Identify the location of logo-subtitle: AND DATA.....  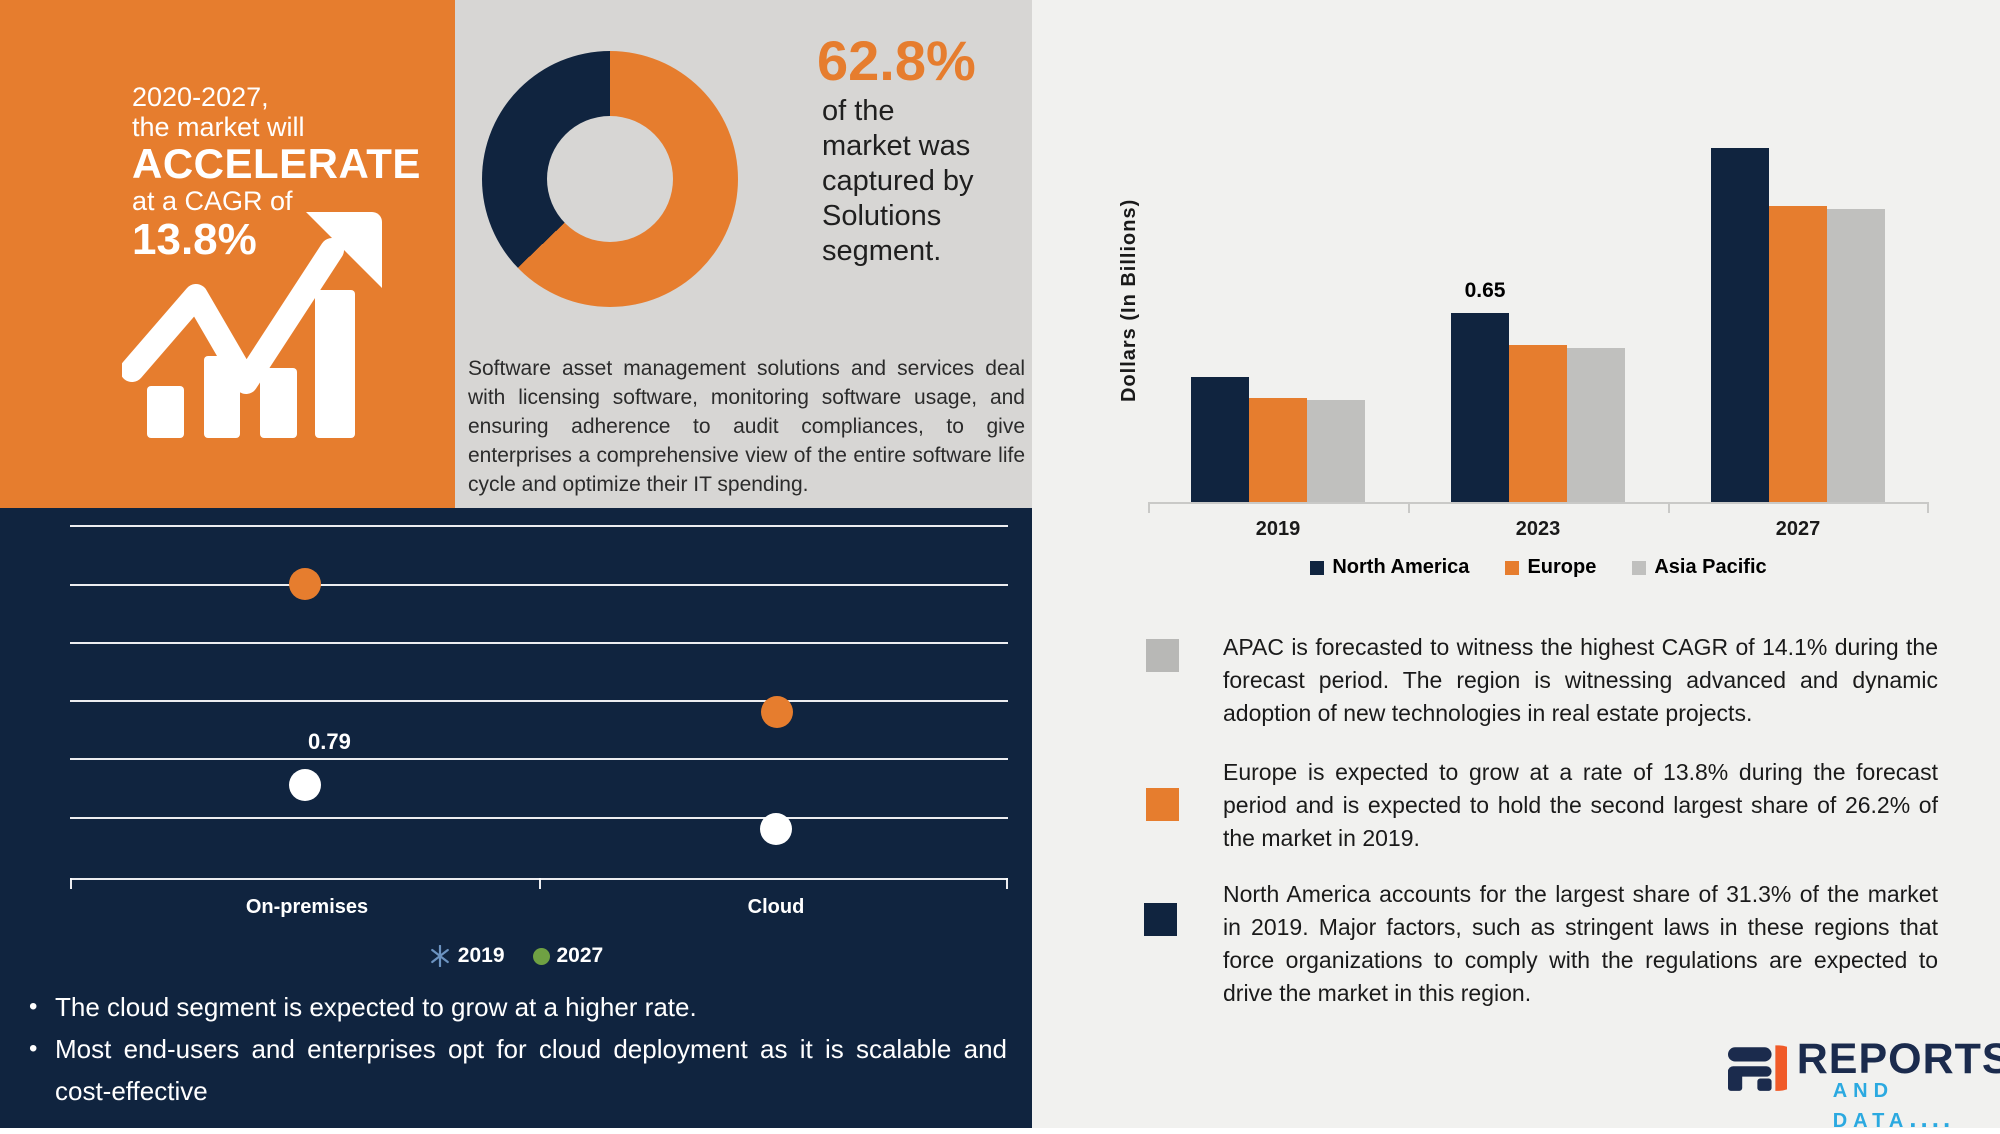
(1916, 1107).